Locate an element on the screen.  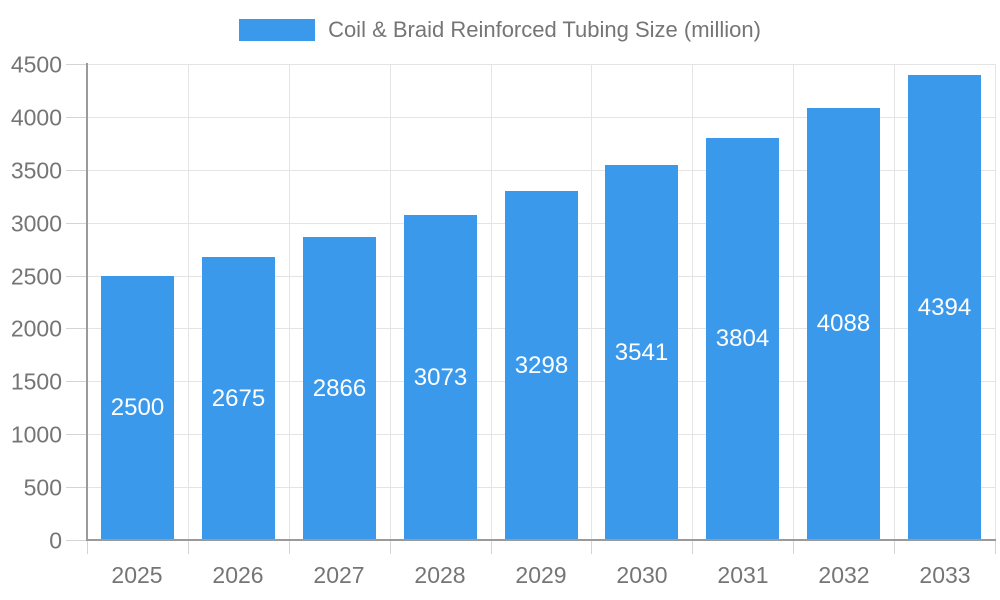
y-tick-label: 3000 is located at coordinates (36, 223).